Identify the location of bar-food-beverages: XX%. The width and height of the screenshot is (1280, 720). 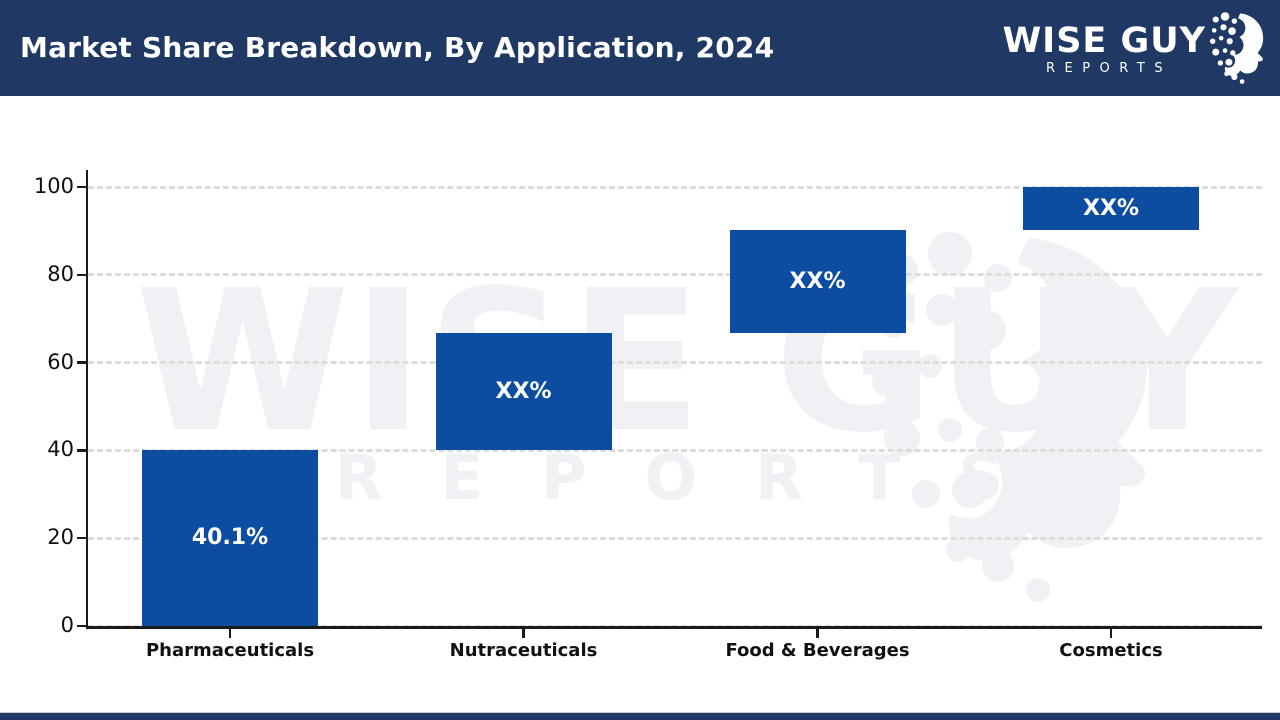
(817, 282).